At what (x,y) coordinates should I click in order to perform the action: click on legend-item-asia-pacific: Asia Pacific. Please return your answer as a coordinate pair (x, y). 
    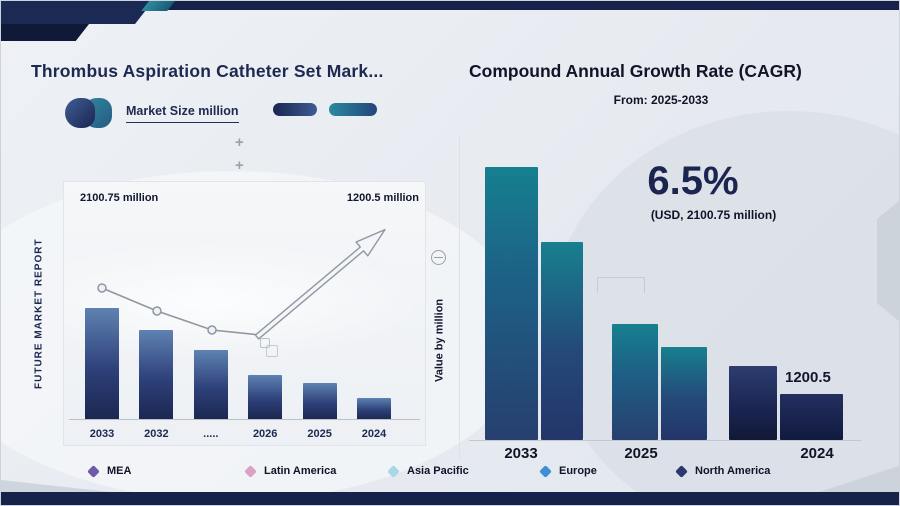
    Looking at the image, I should click on (428, 471).